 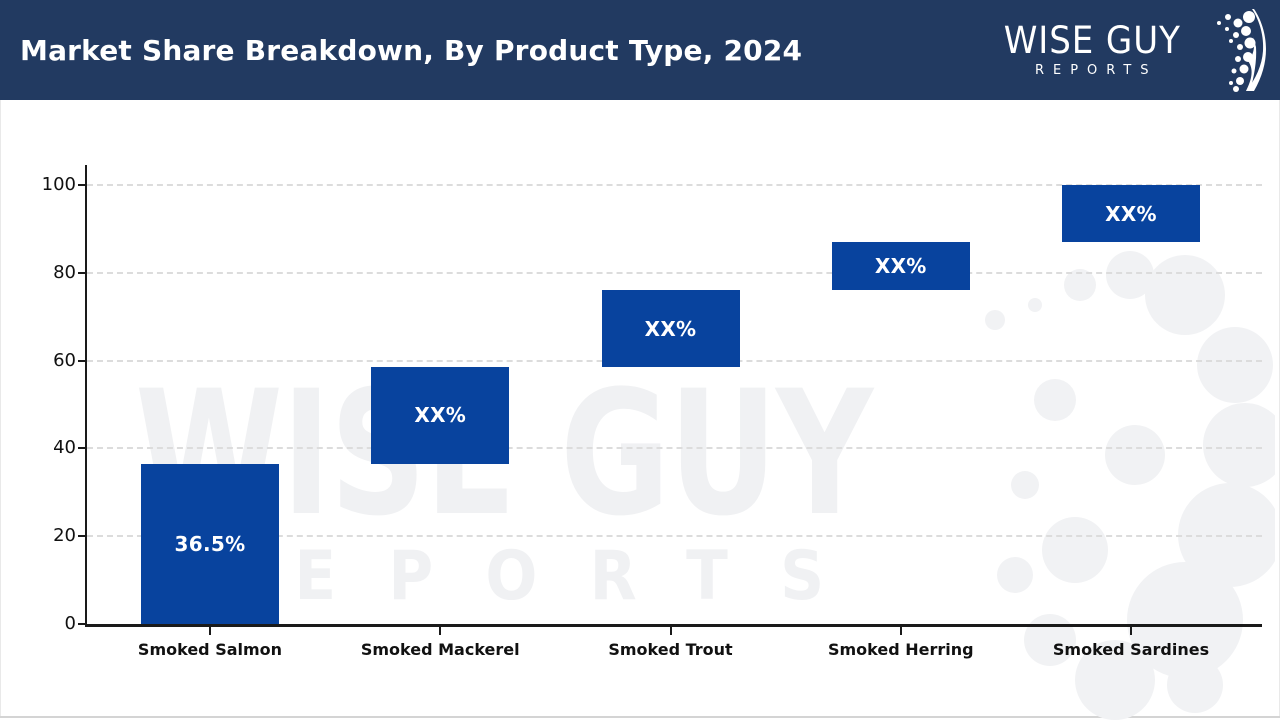 I want to click on bar-smoked-sardines: XX%, so click(x=1131, y=214).